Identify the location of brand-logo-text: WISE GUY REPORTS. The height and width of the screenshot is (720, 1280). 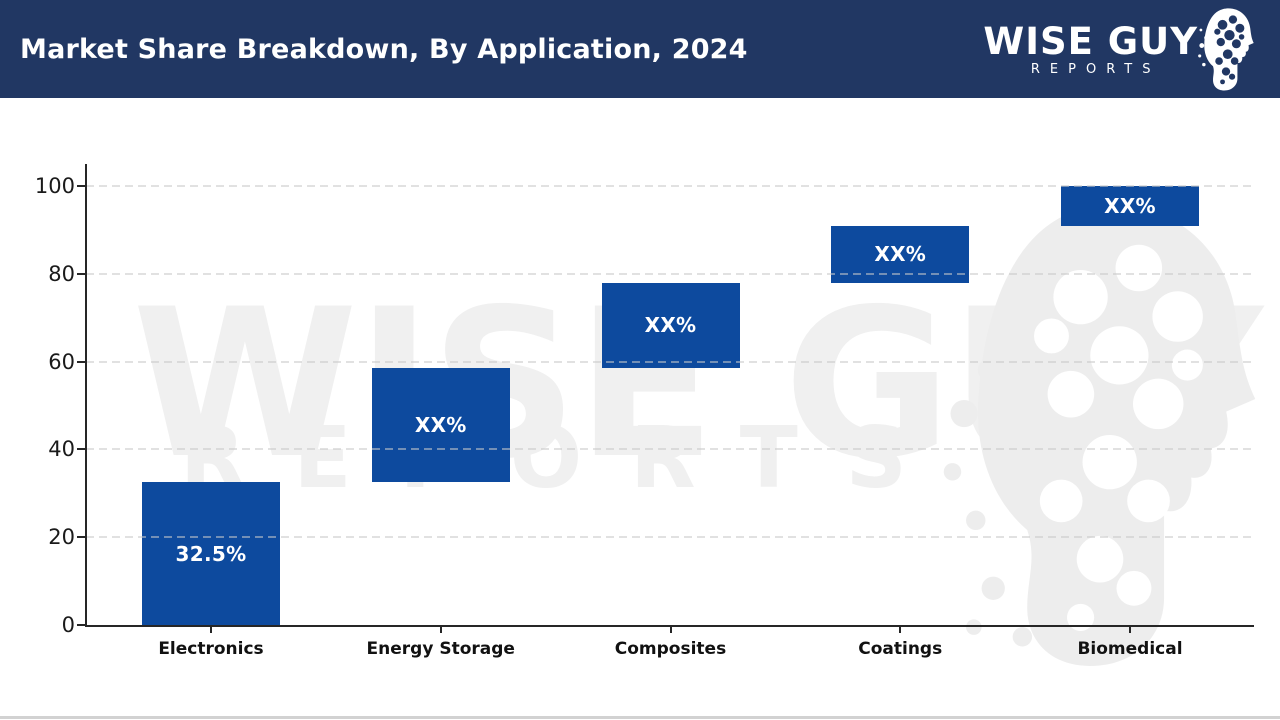
(1090, 49).